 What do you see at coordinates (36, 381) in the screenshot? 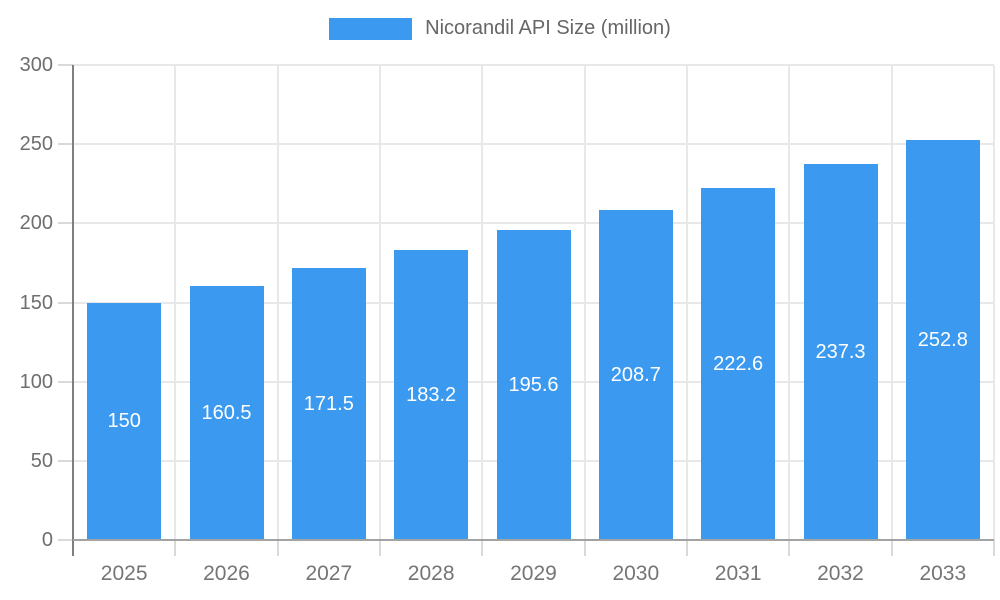
I see `y-axis-tick-label: 100` at bounding box center [36, 381].